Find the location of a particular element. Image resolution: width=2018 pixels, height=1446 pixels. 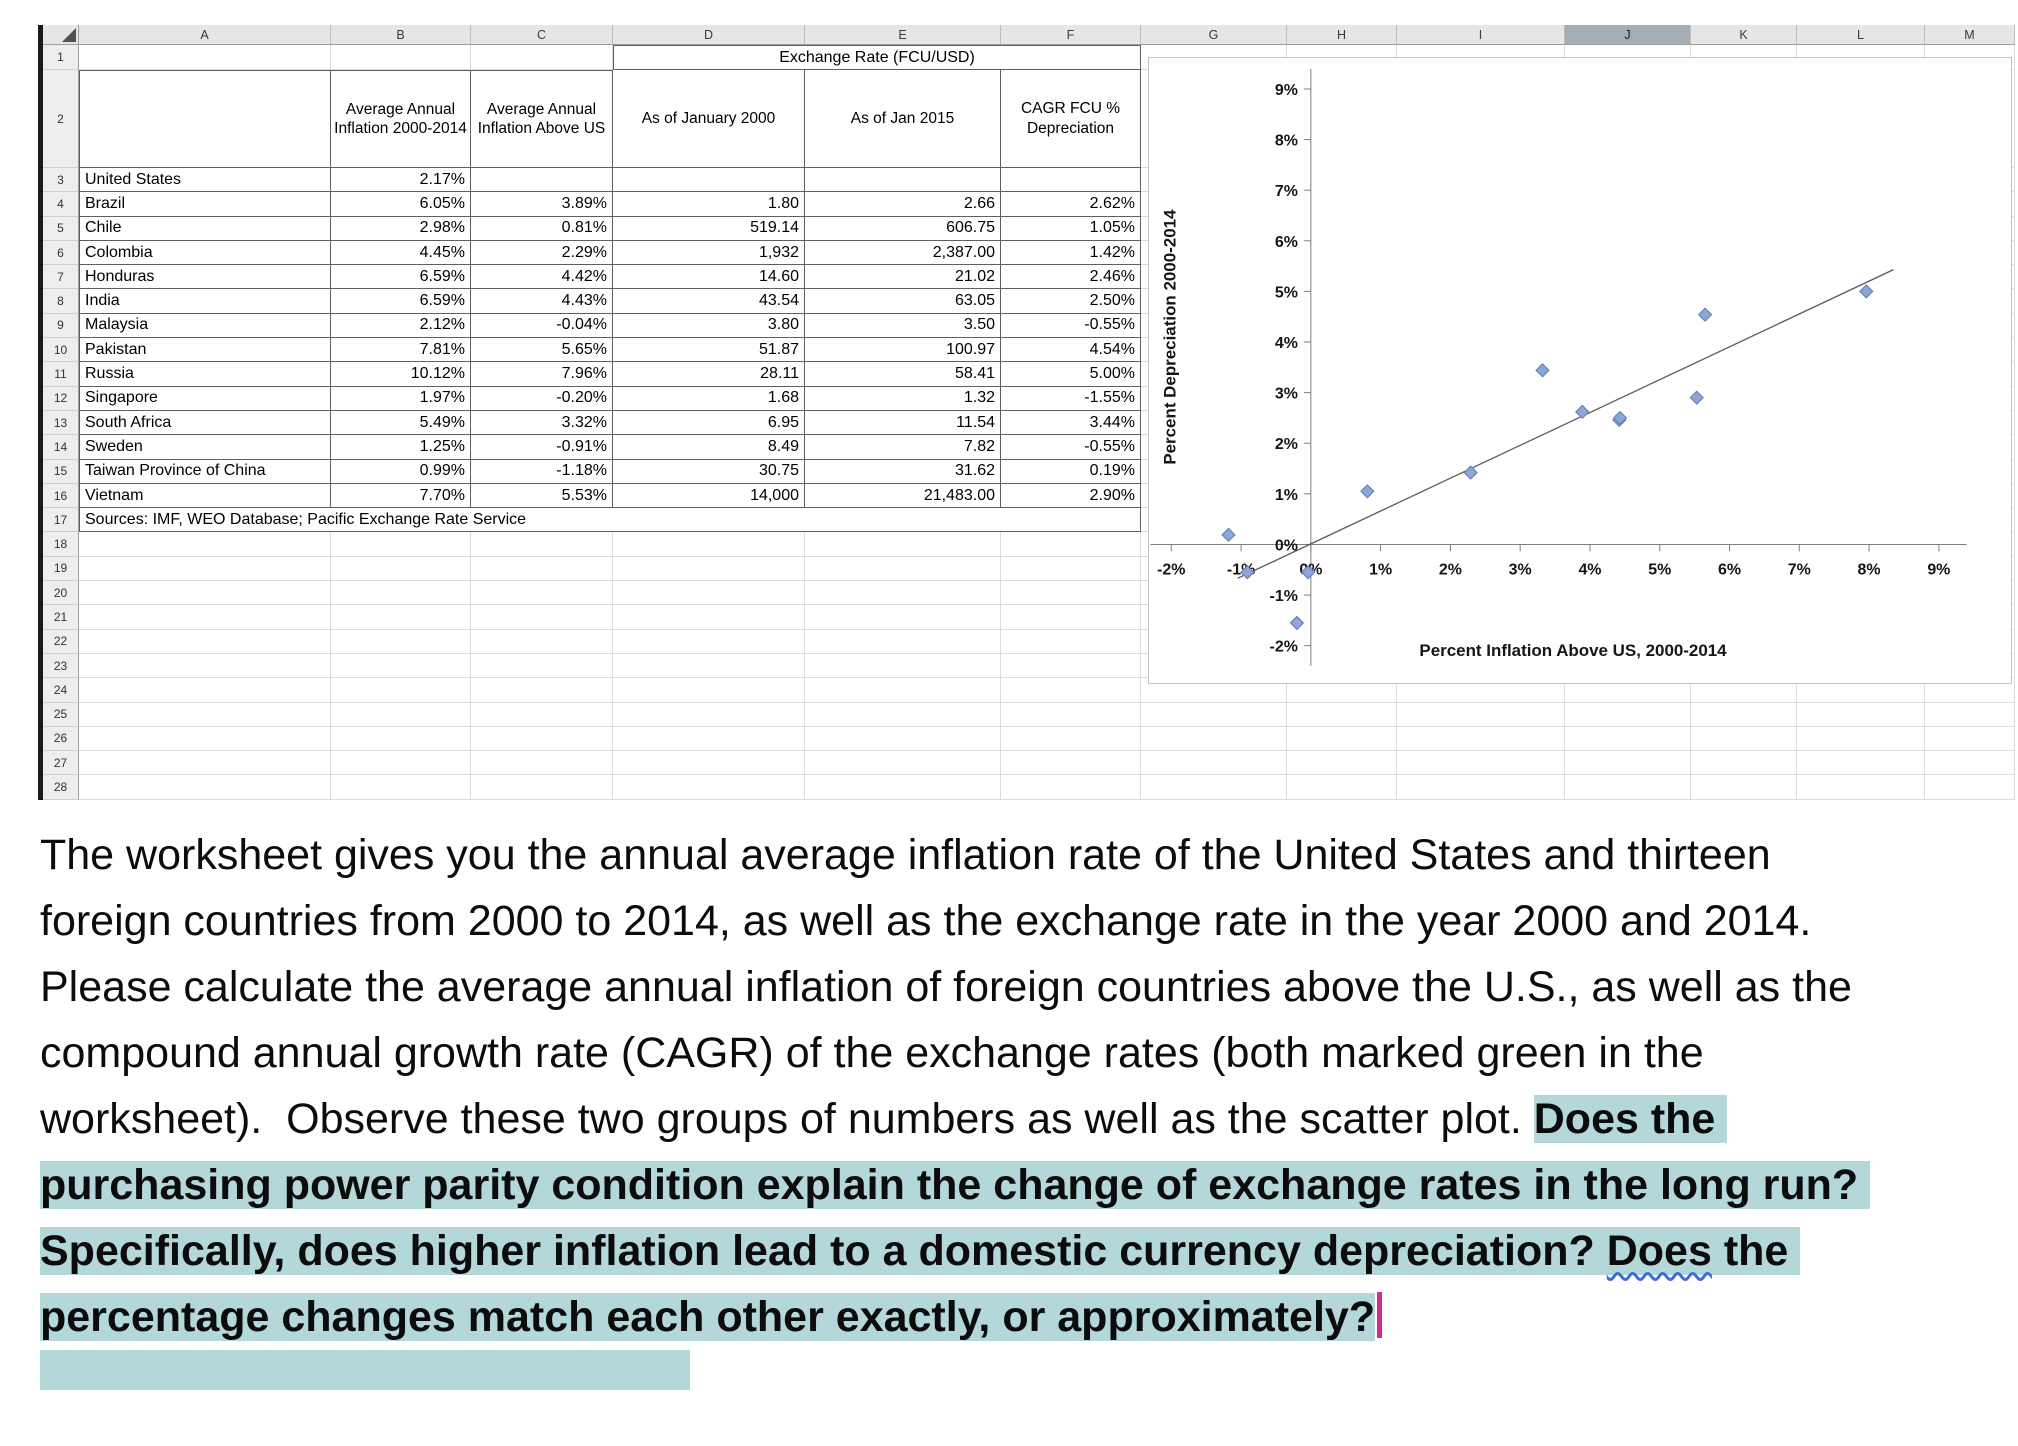

cell-B12: 1.97% is located at coordinates (401, 398).